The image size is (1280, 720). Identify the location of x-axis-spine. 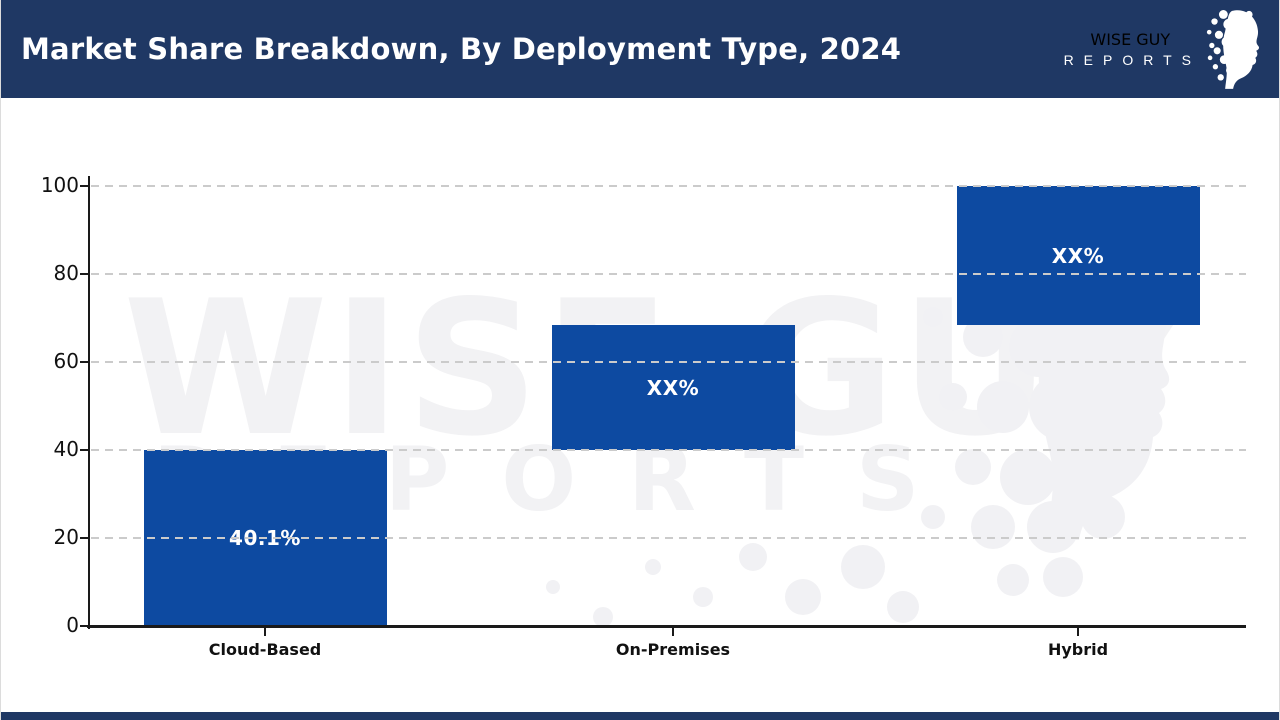
(666, 626).